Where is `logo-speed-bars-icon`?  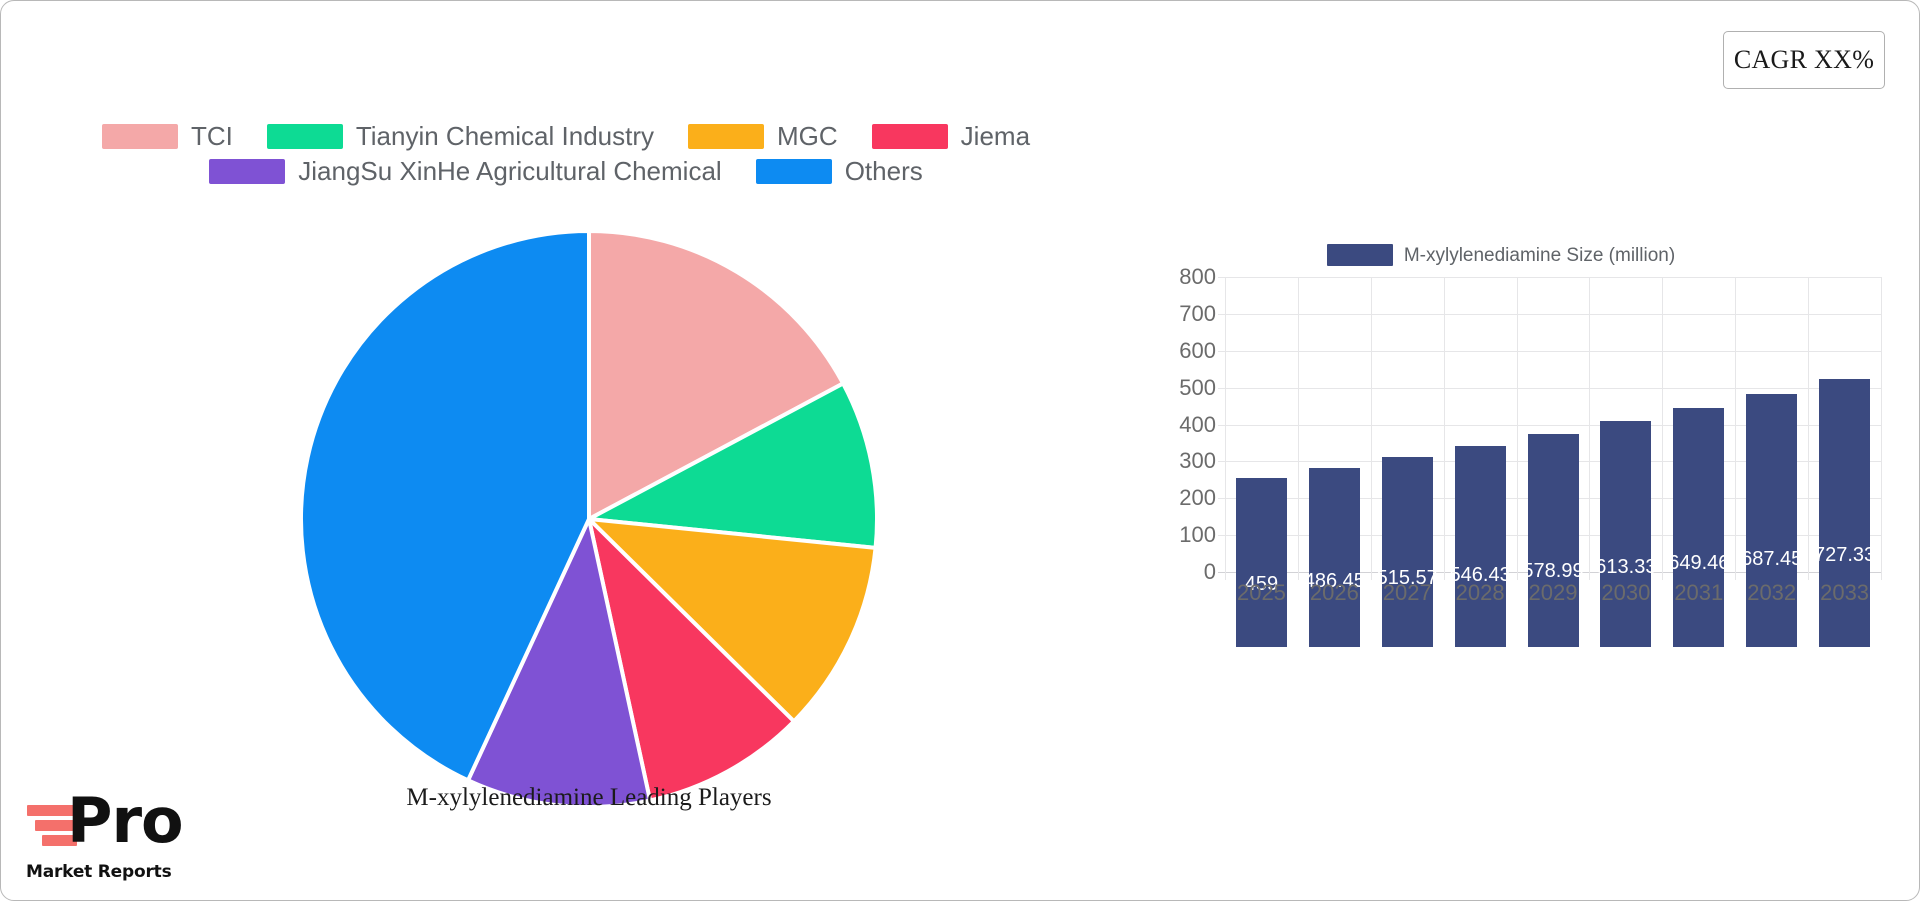 logo-speed-bars-icon is located at coordinates (52, 830).